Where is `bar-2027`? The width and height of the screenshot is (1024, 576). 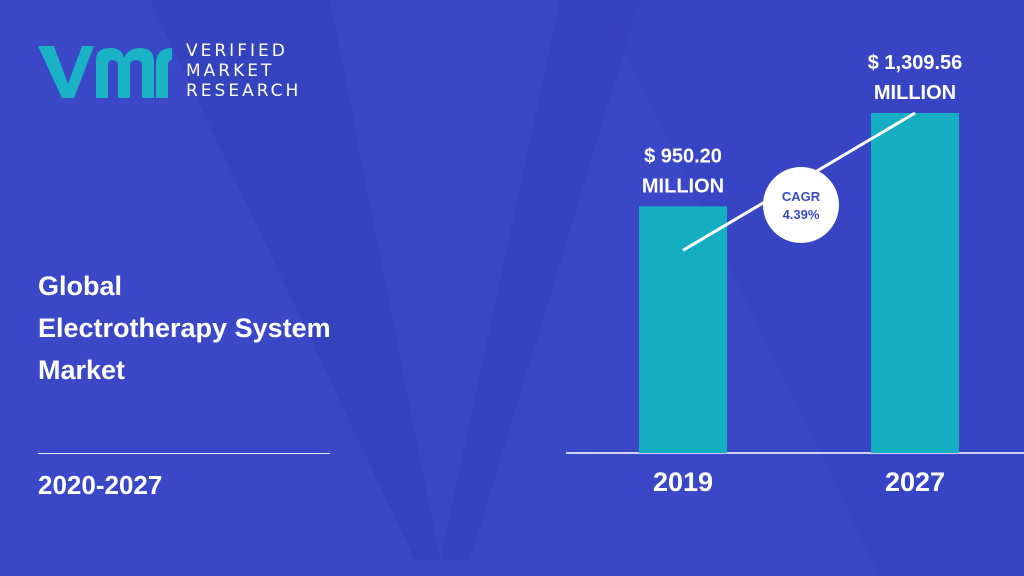
bar-2027 is located at coordinates (915, 283).